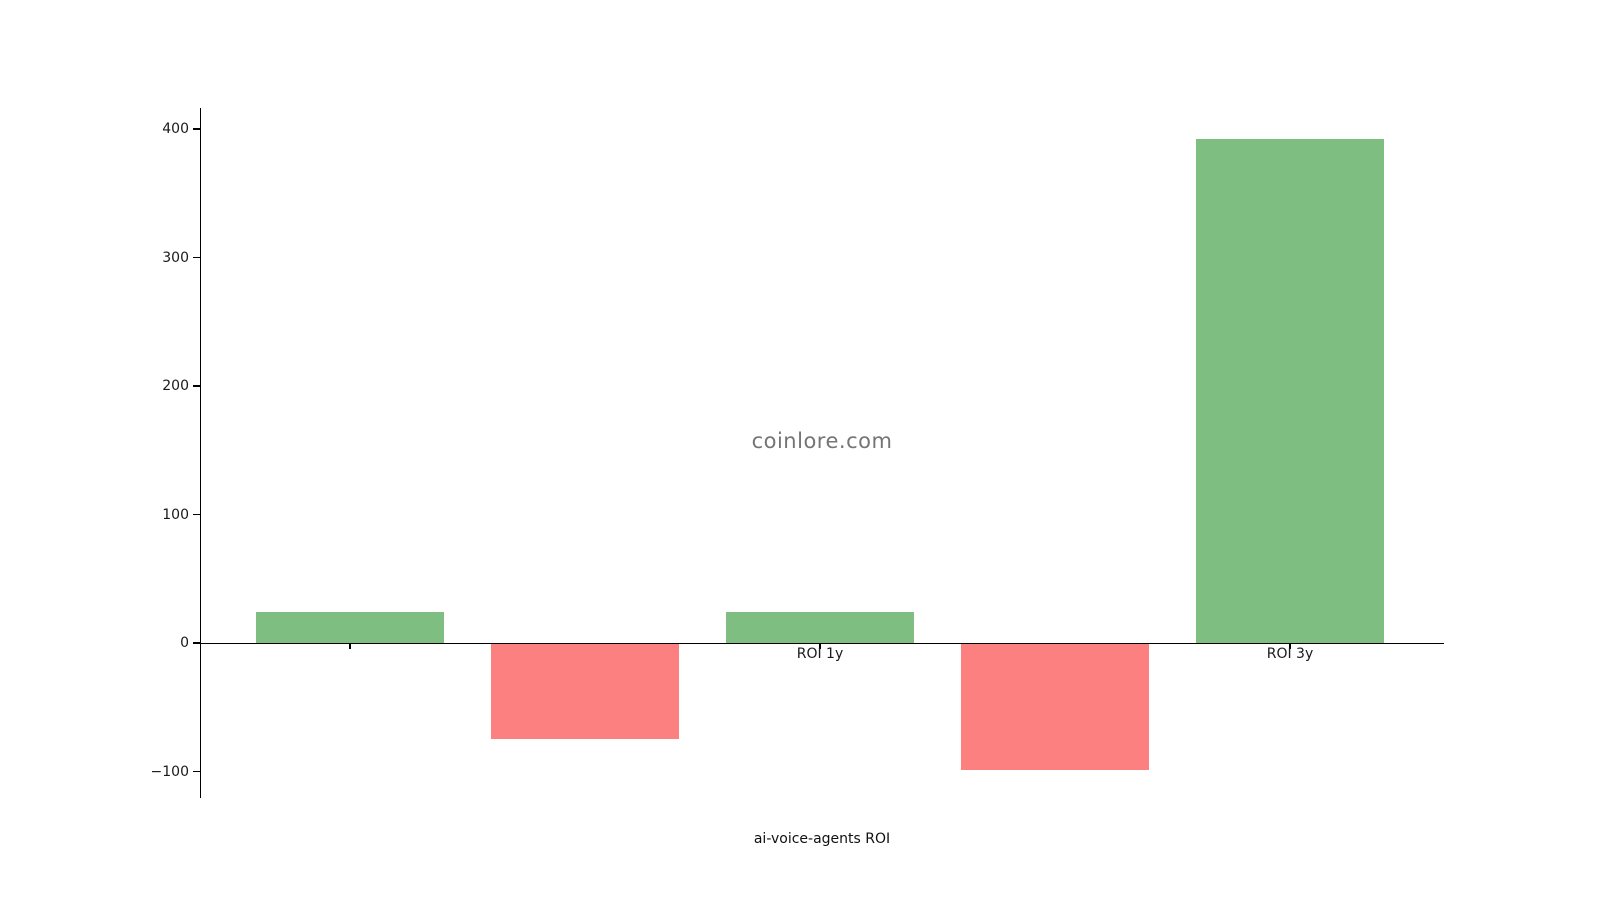 This screenshot has width=1600, height=900. I want to click on y-tick-label--100: −100, so click(169, 771).